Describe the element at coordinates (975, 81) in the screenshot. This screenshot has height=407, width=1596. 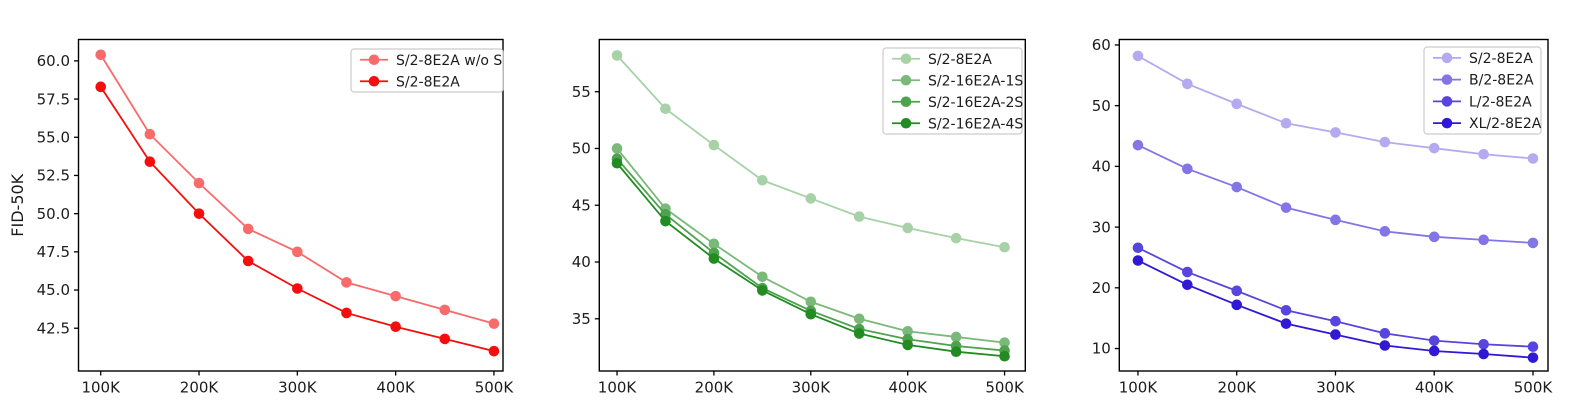
I see `legend-label: S/2-16E2A-1S` at that location.